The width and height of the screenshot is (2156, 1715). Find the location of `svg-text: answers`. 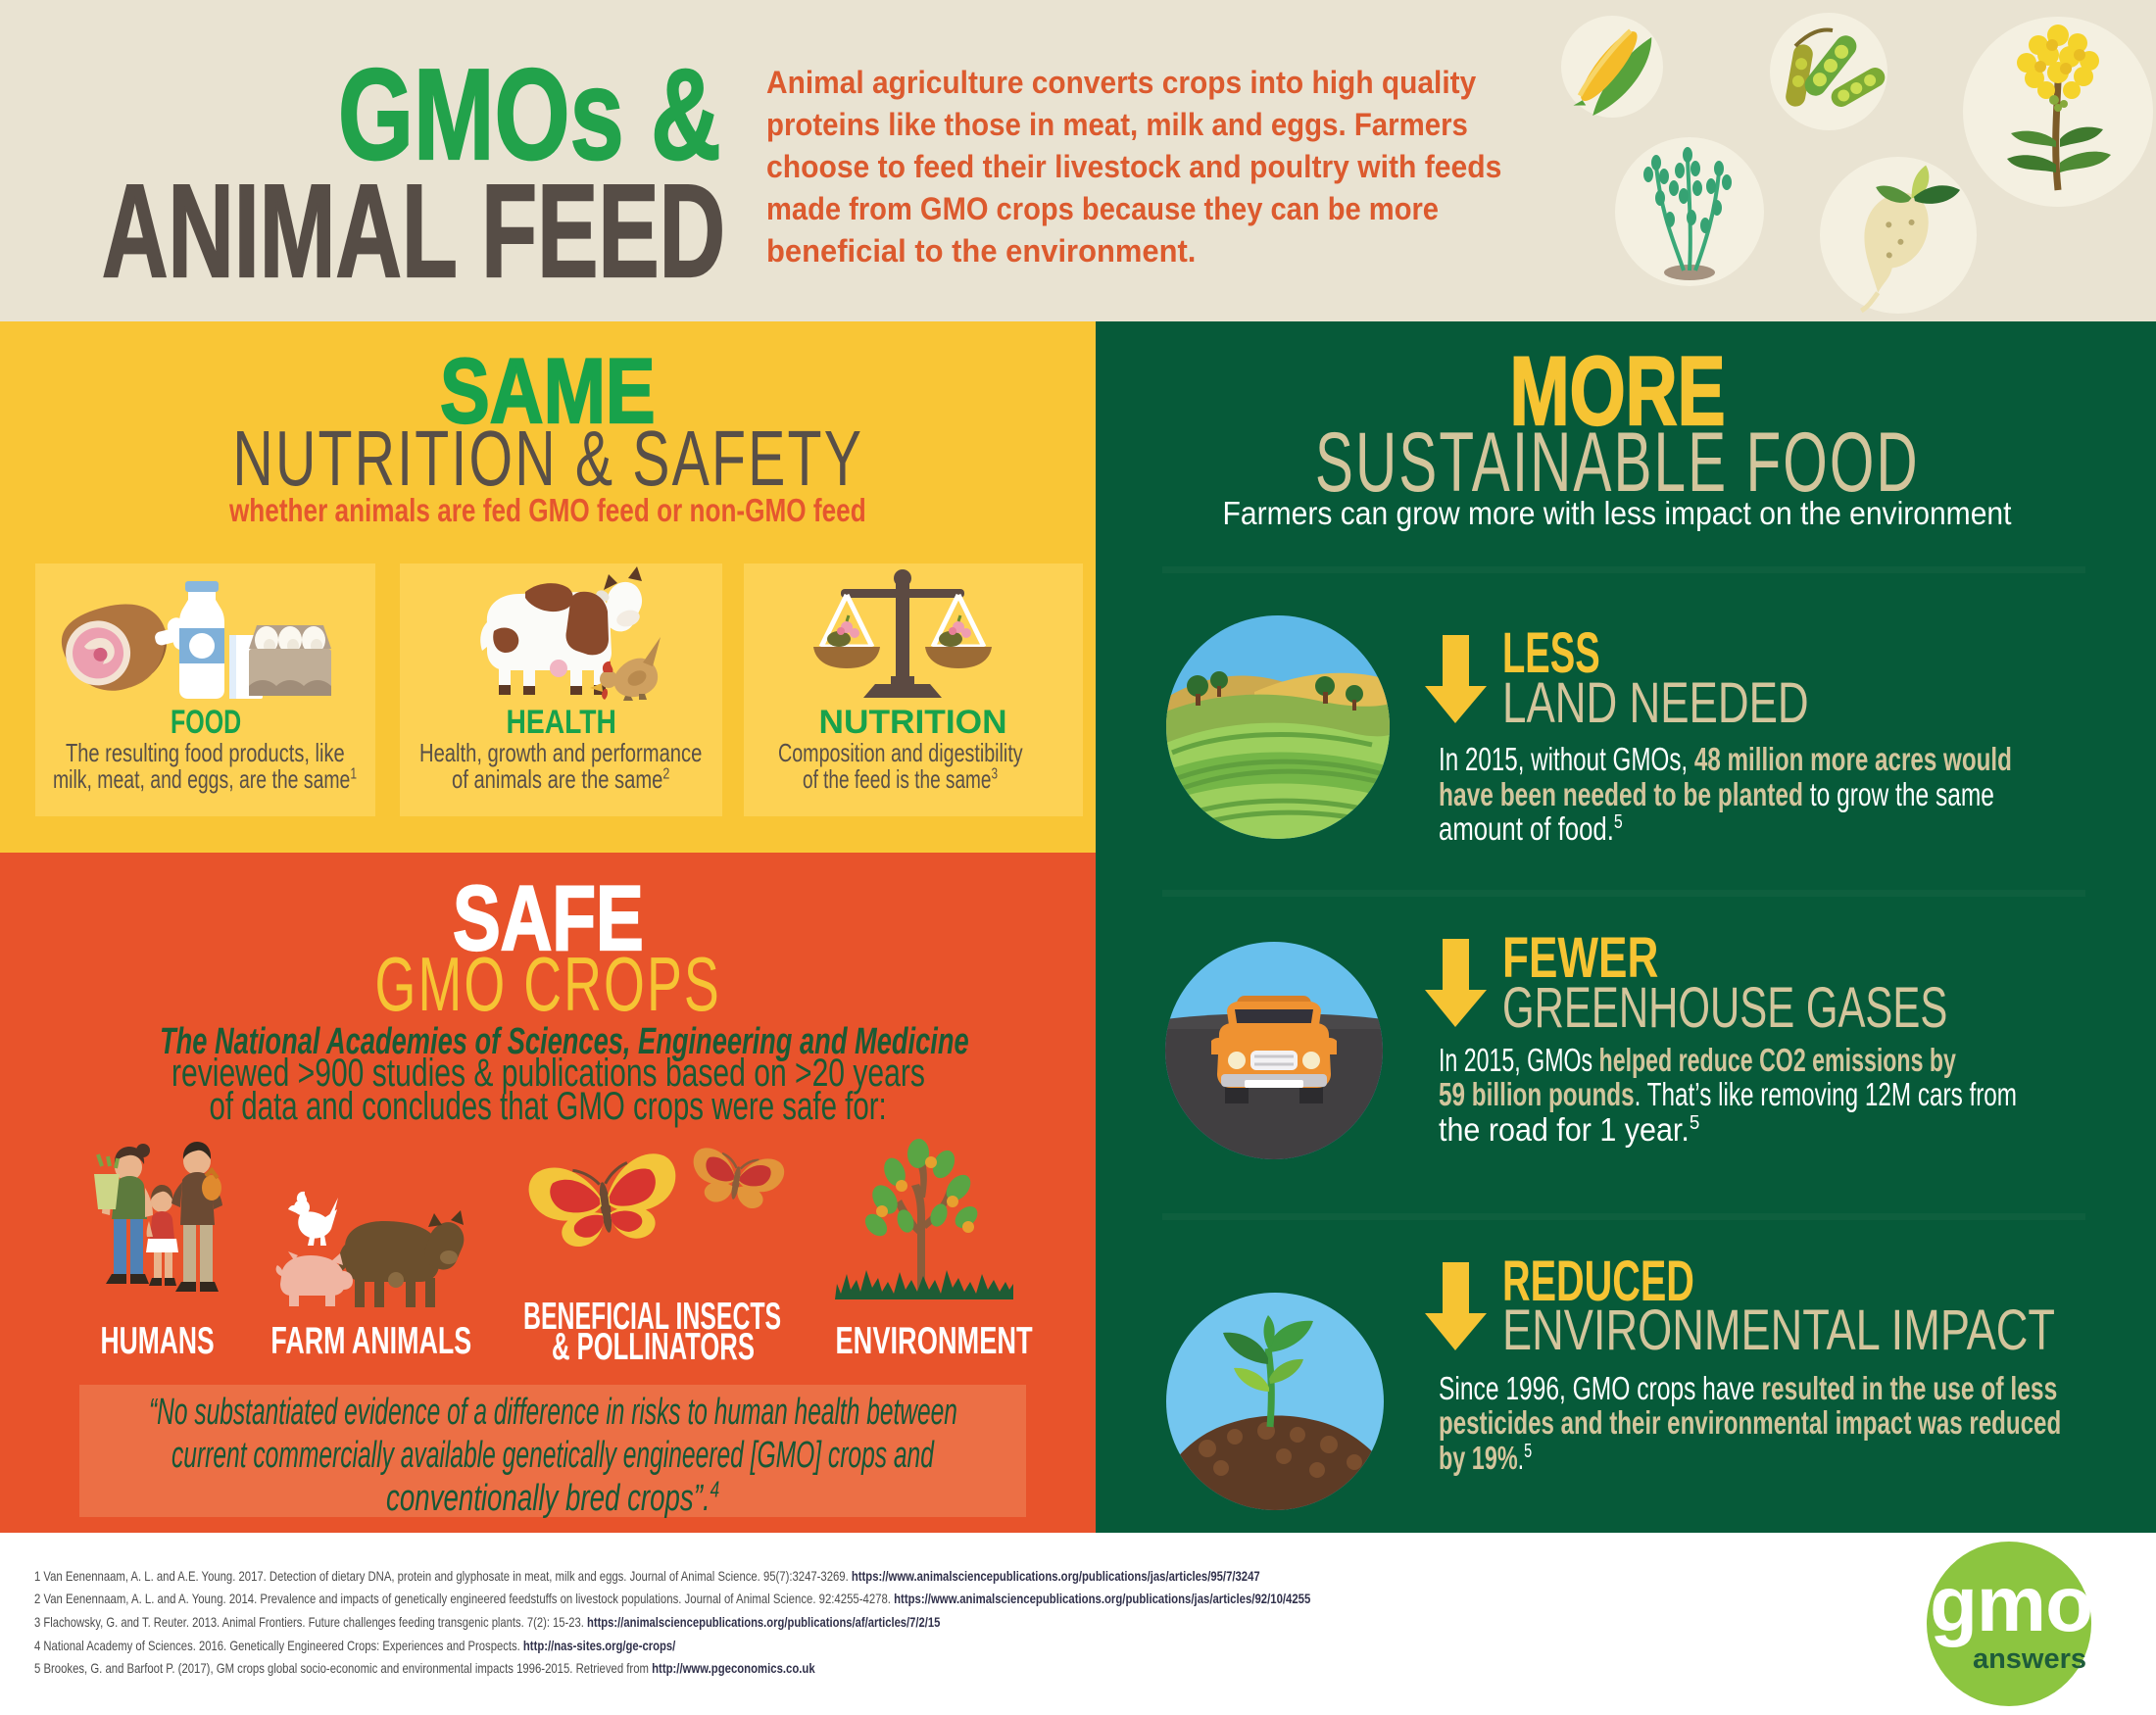

svg-text: answers is located at coordinates (2029, 1659).